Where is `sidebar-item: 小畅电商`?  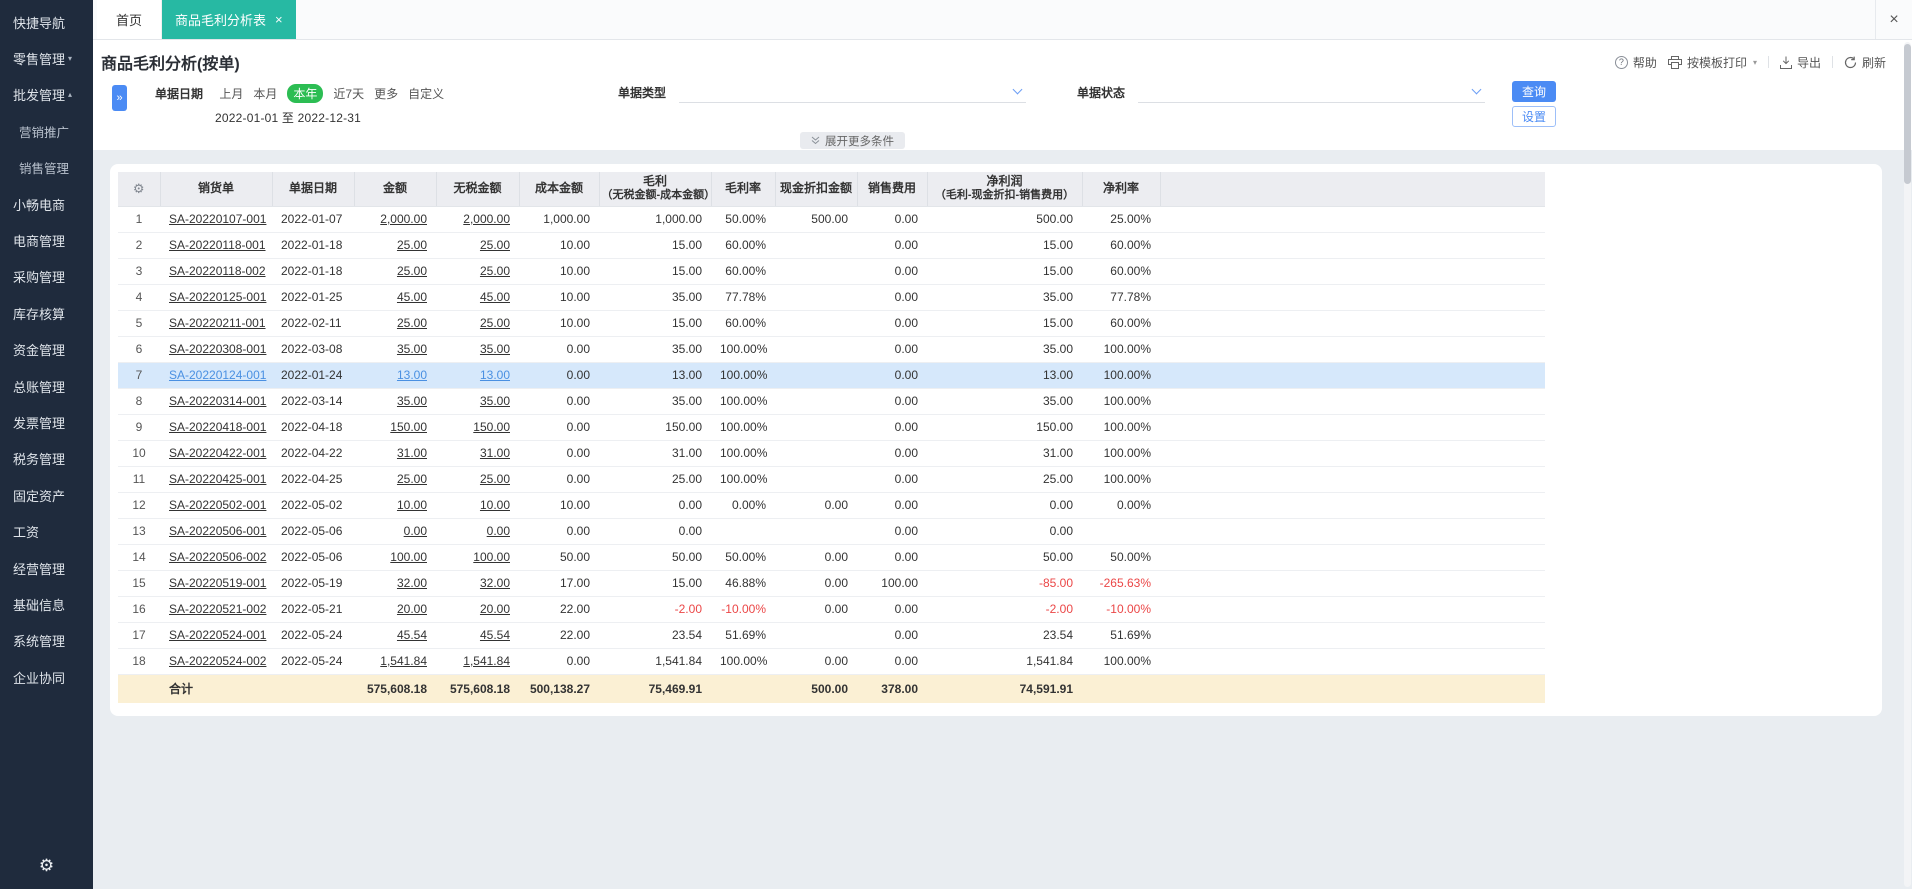
sidebar-item: 小畅电商 is located at coordinates (39, 205).